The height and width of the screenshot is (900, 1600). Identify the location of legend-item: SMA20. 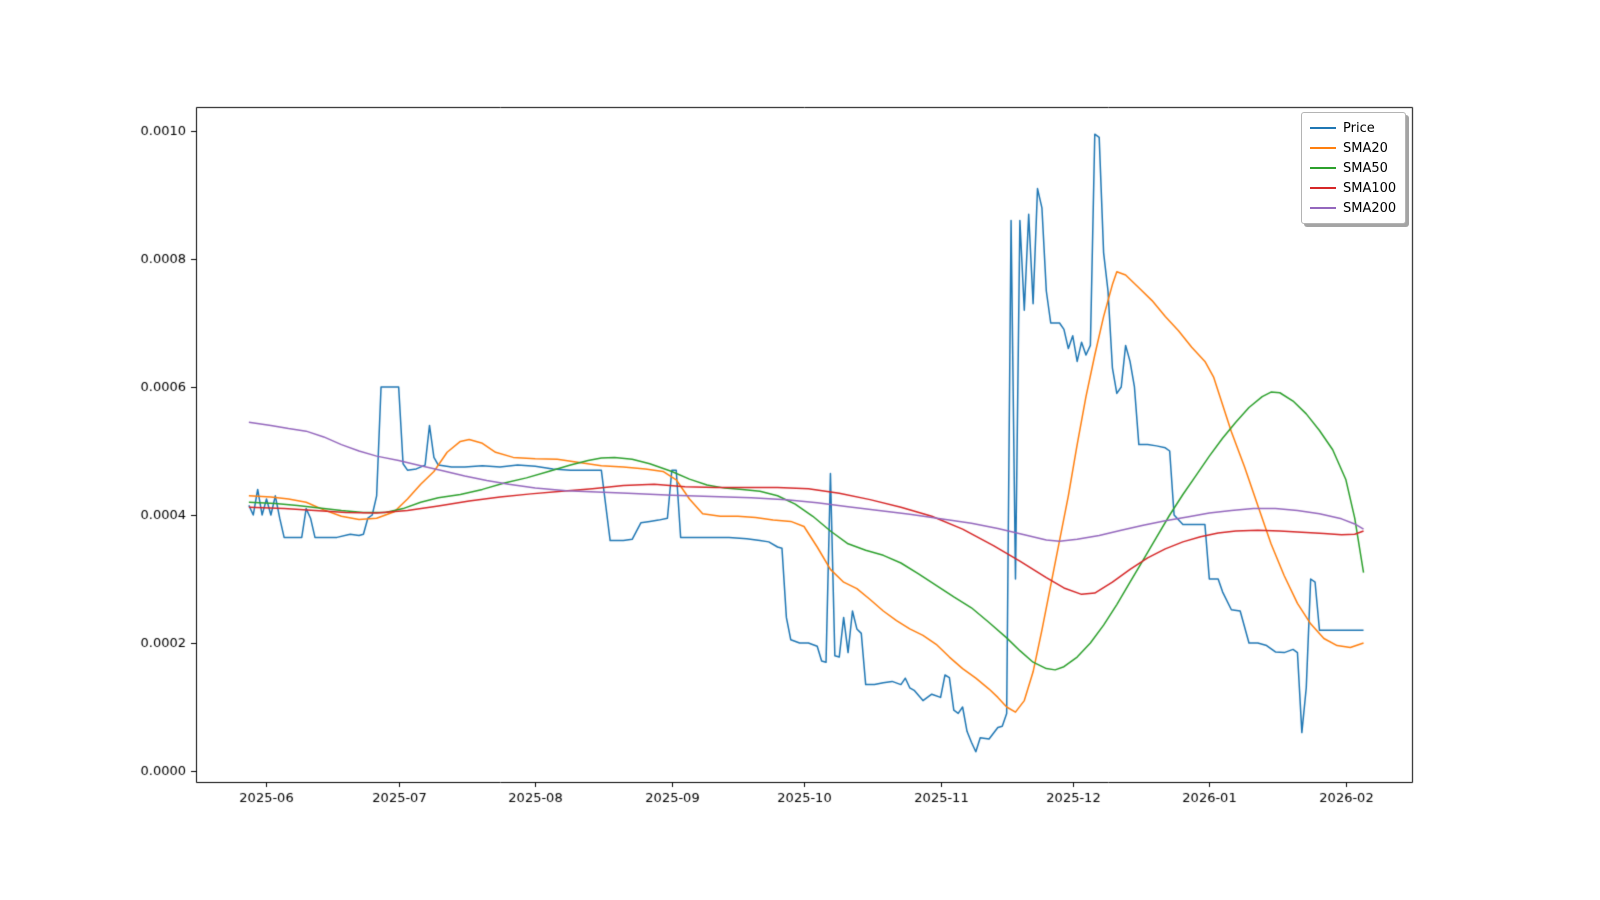
(1353, 148).